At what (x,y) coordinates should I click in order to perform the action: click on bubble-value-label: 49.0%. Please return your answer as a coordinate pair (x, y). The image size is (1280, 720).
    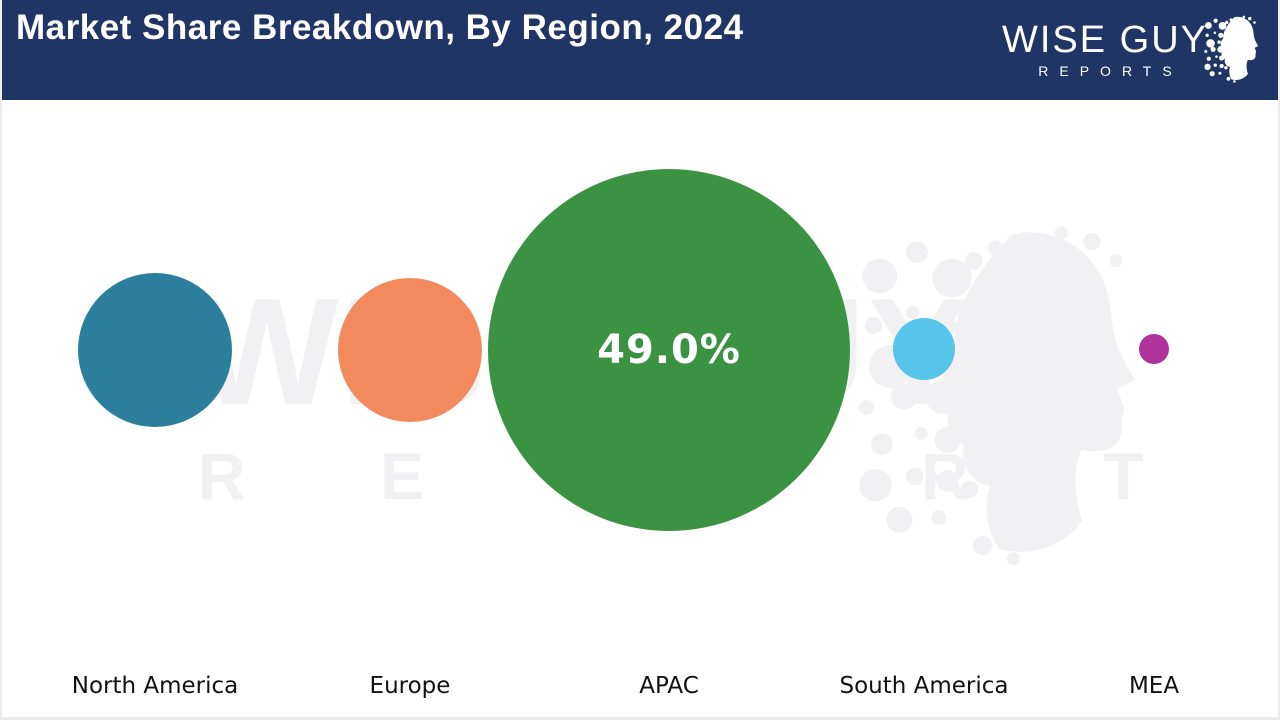
    Looking at the image, I should click on (669, 350).